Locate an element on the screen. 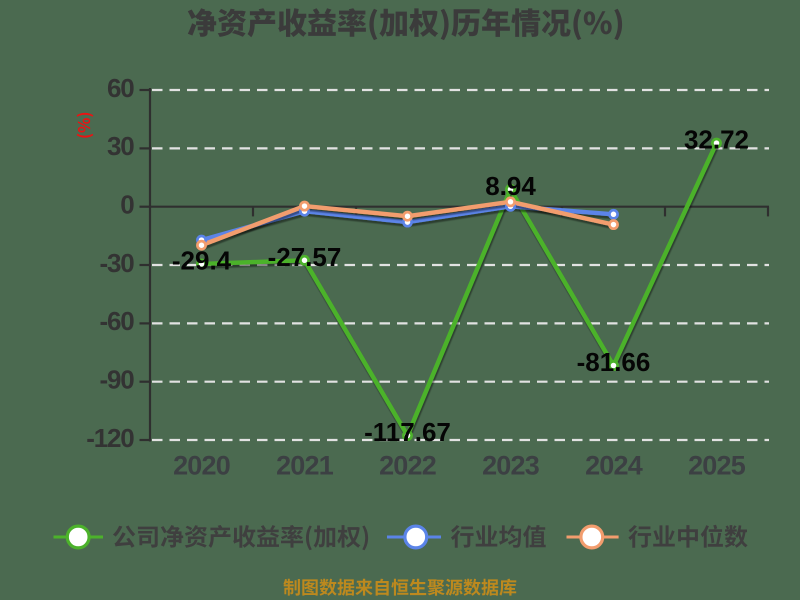 Image resolution: width=800 pixels, height=605 pixels. svg-text: 8.94 is located at coordinates (510, 186).